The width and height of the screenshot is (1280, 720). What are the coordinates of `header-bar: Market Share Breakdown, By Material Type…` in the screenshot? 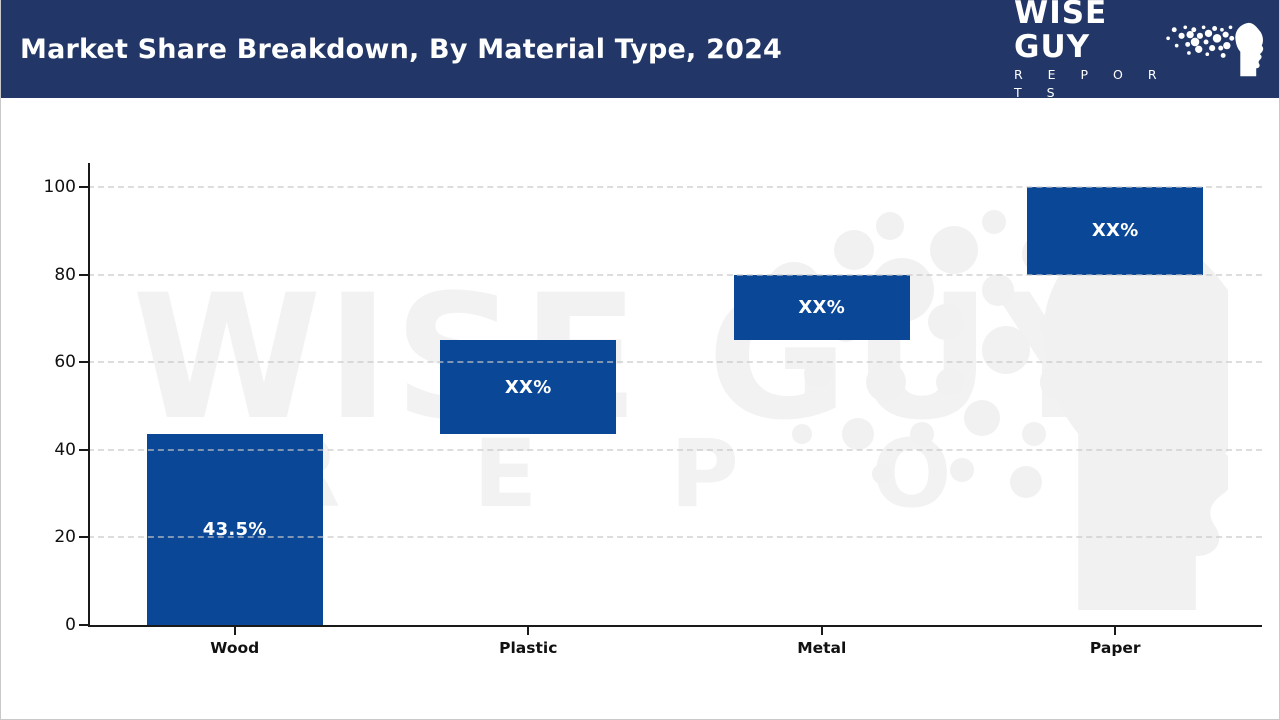 It's located at (640, 50).